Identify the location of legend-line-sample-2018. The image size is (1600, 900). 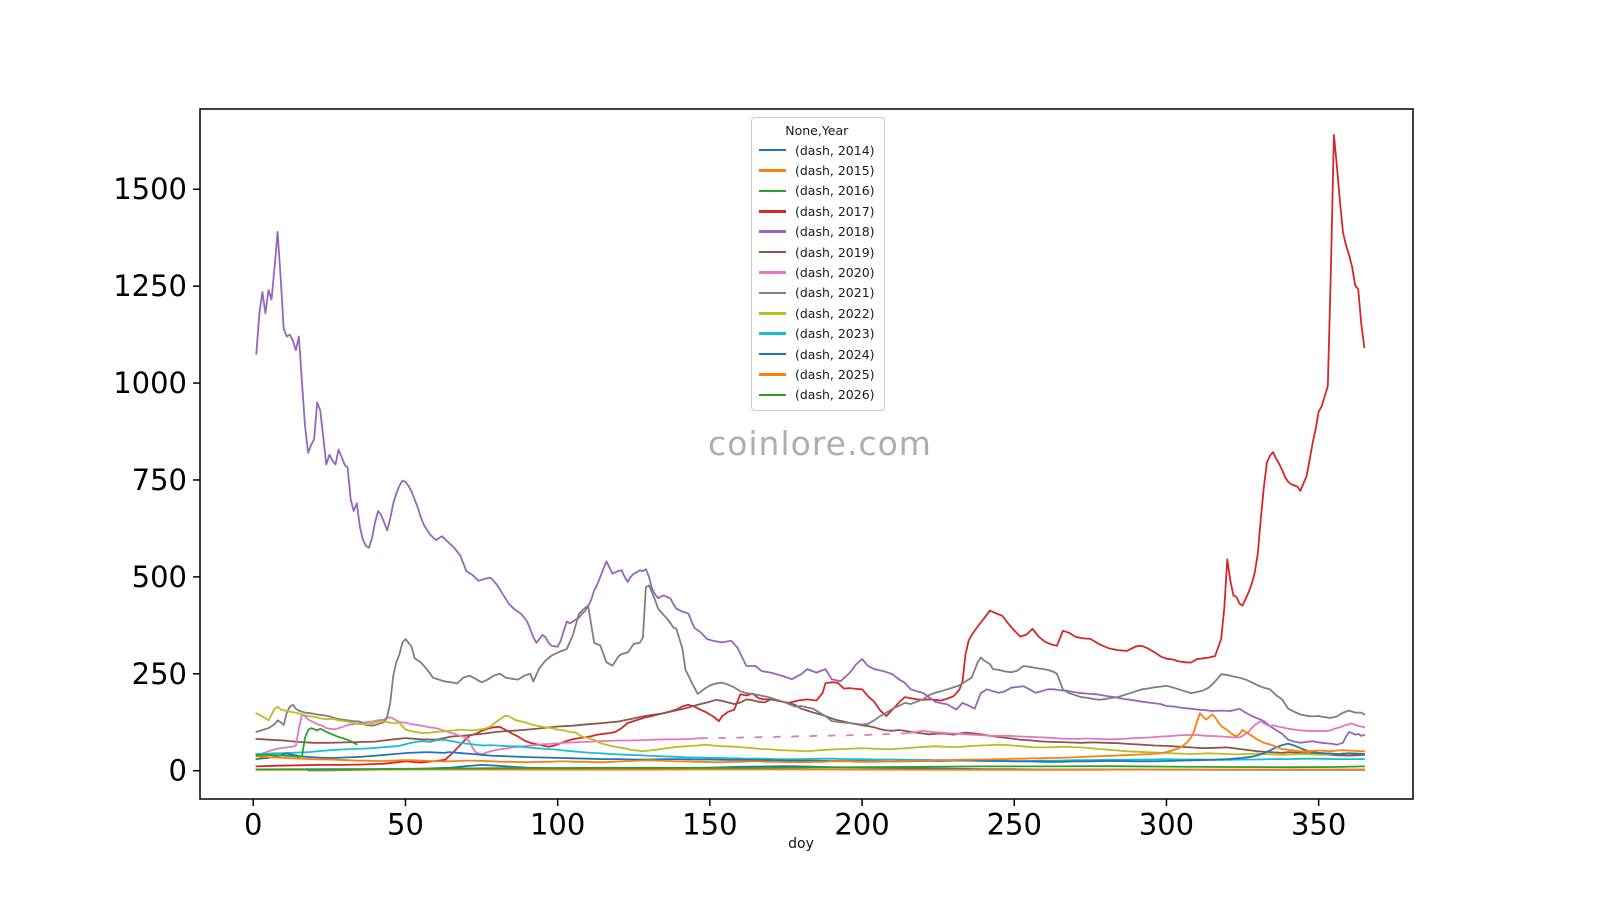
(772, 232).